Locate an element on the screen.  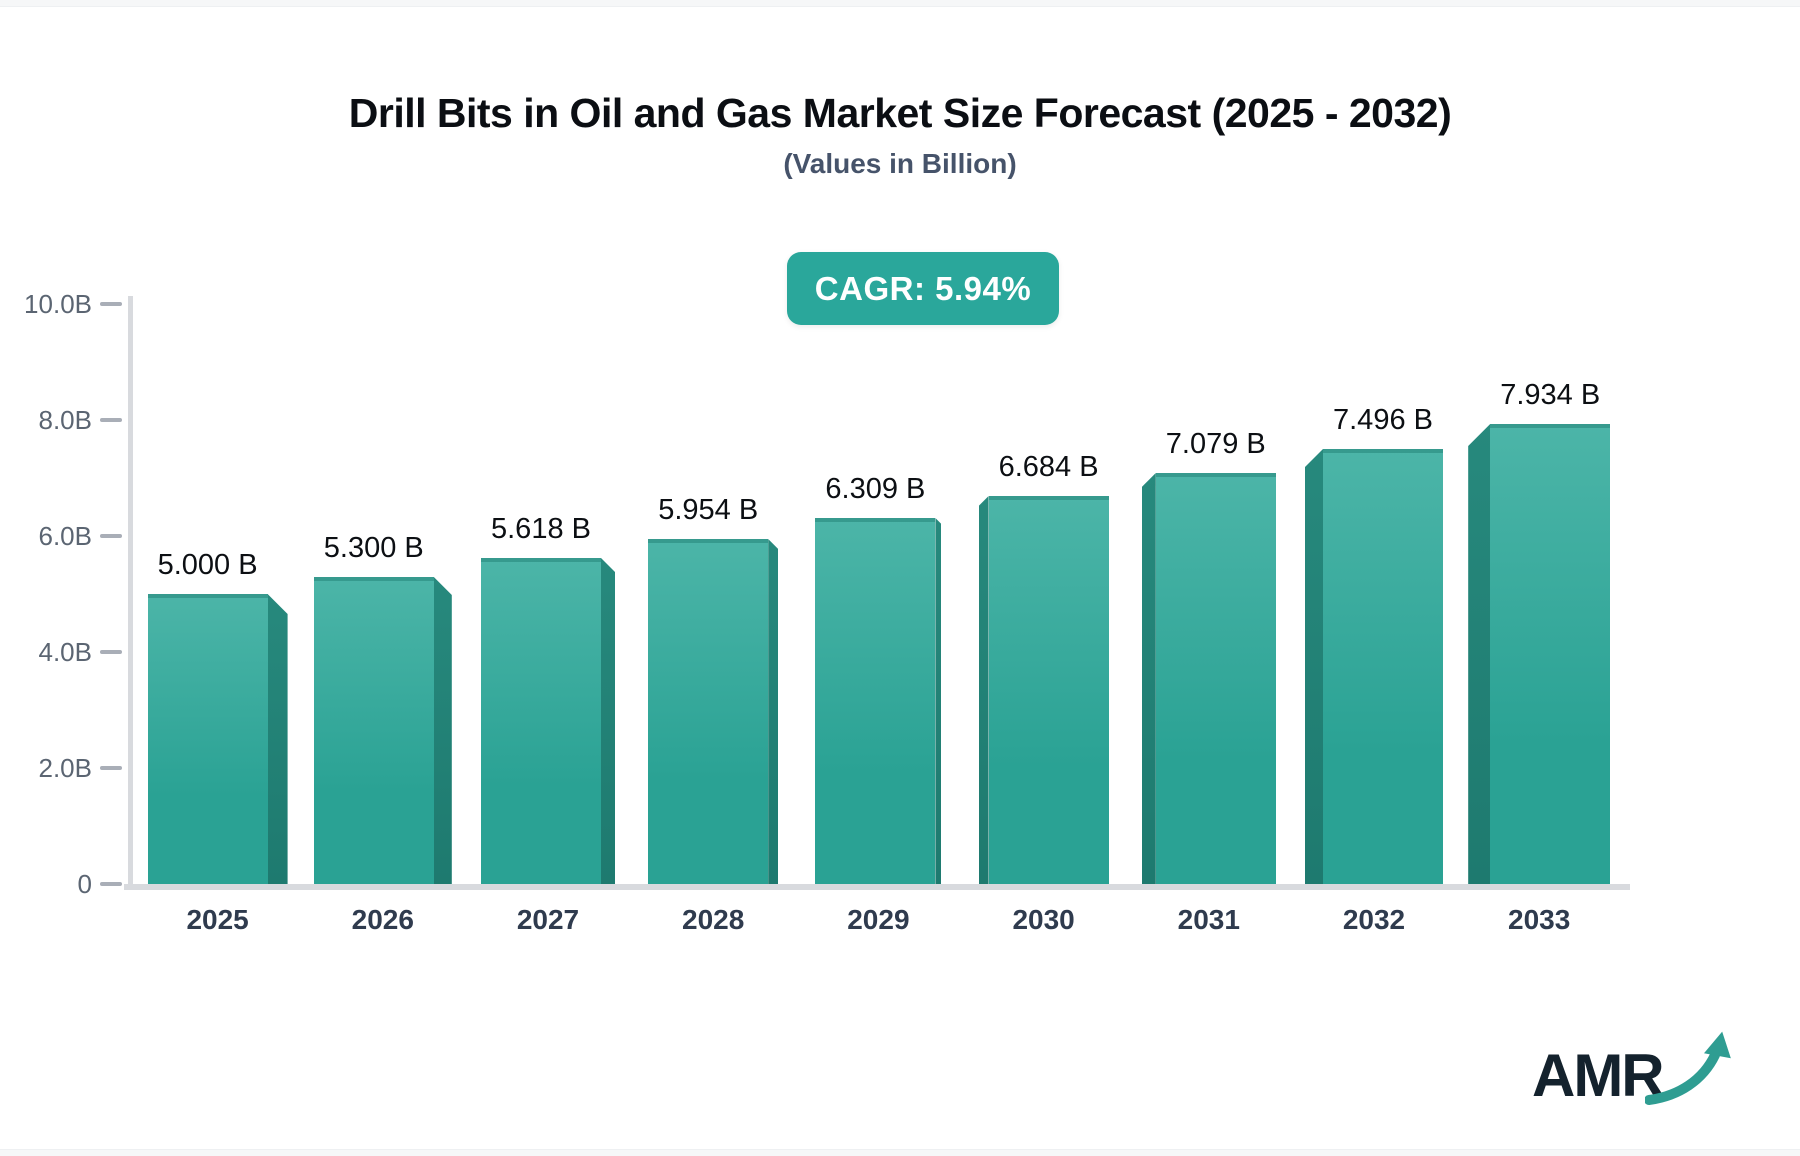
x-axis-category-label: 2029 is located at coordinates (878, 919).